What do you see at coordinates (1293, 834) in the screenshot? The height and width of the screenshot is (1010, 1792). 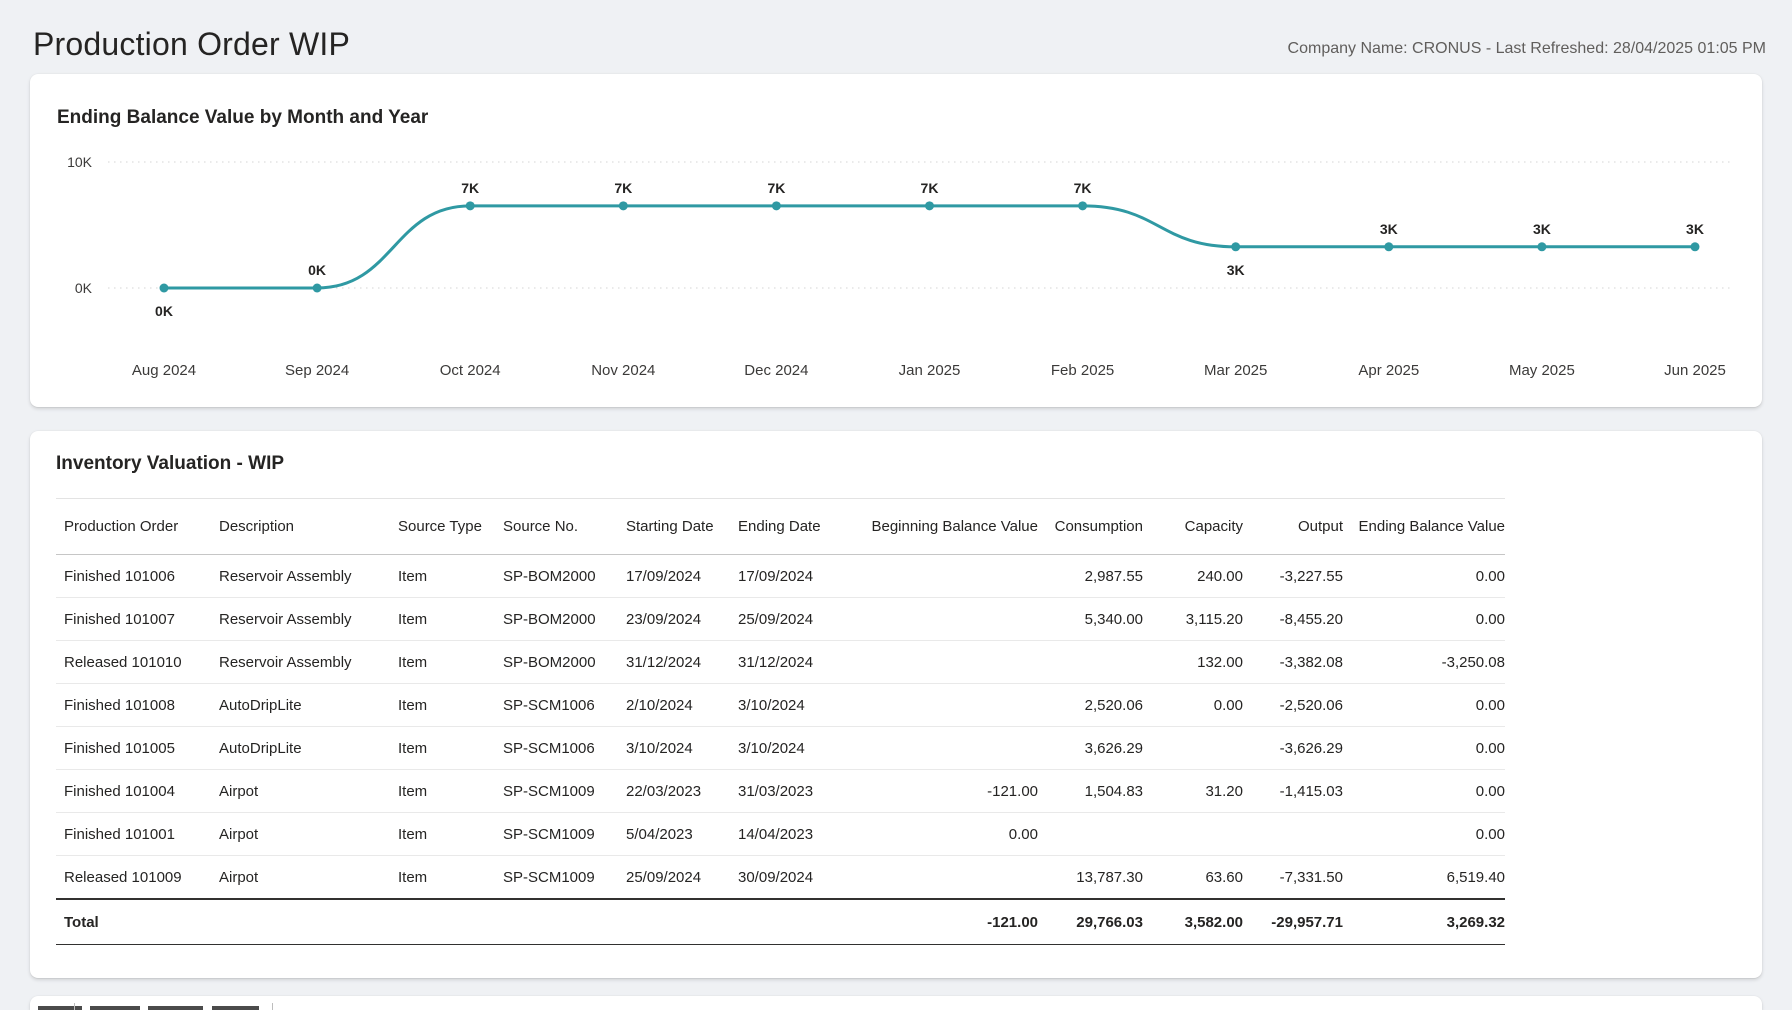 I see `cell-output` at bounding box center [1293, 834].